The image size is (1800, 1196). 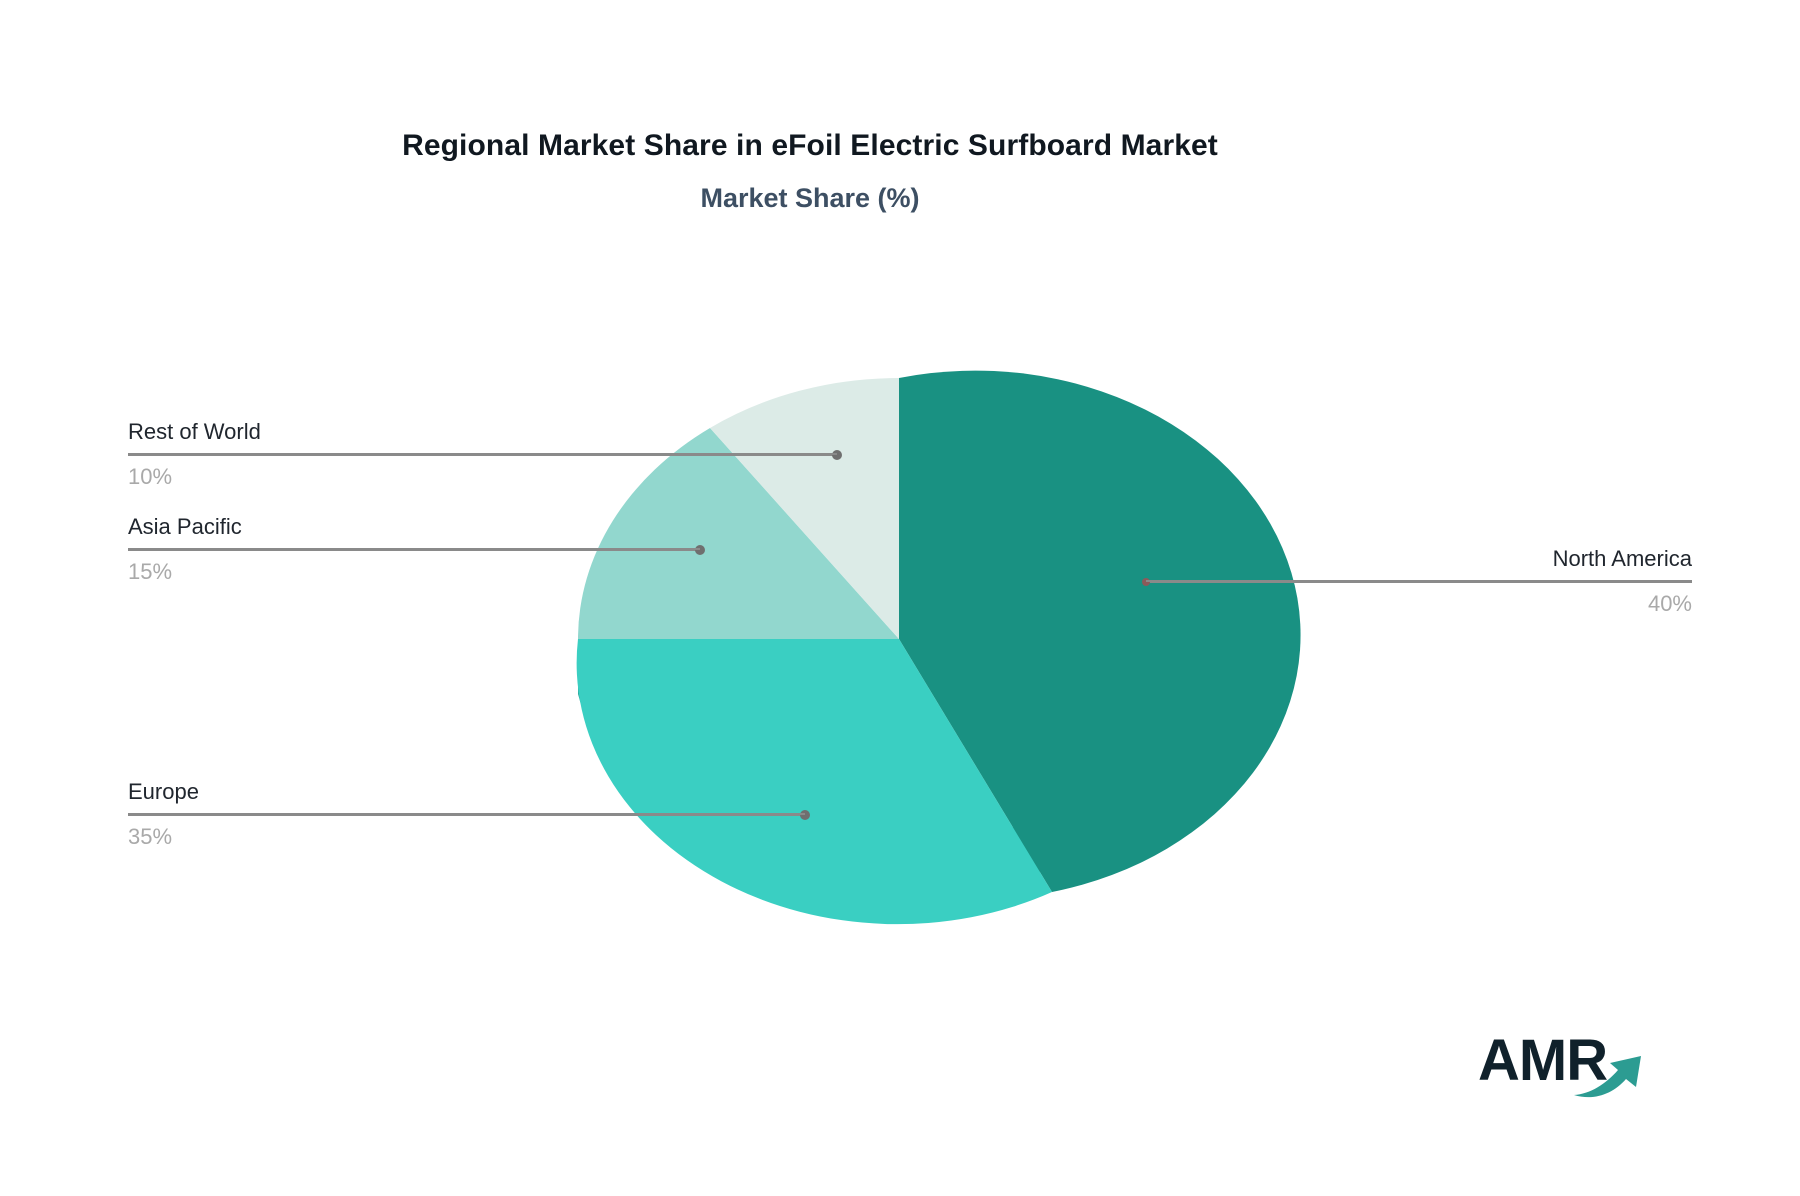 What do you see at coordinates (1622, 558) in the screenshot?
I see `callout-label-north-america: North America` at bounding box center [1622, 558].